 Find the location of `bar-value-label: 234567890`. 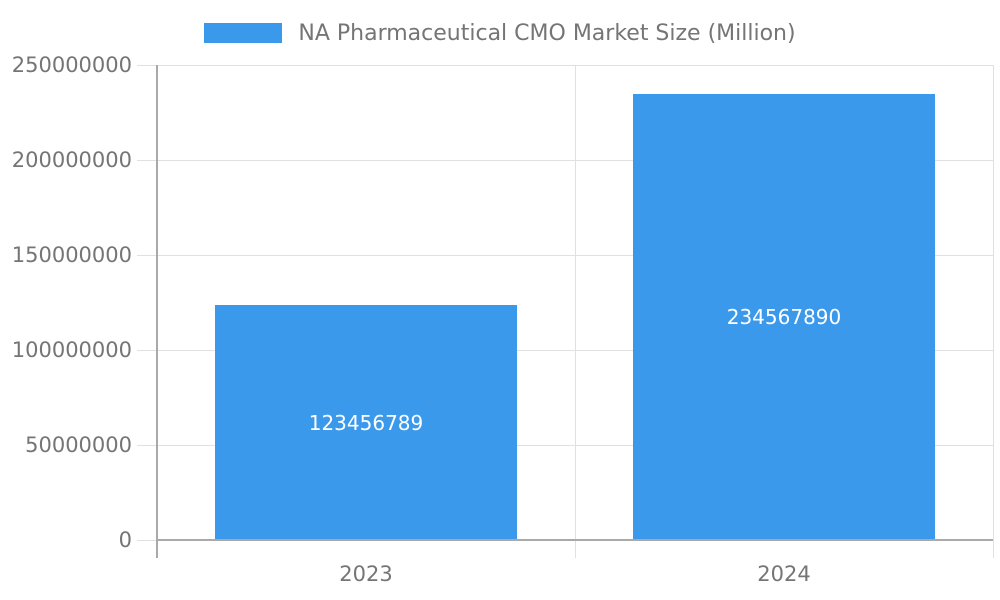

bar-value-label: 234567890 is located at coordinates (784, 317).